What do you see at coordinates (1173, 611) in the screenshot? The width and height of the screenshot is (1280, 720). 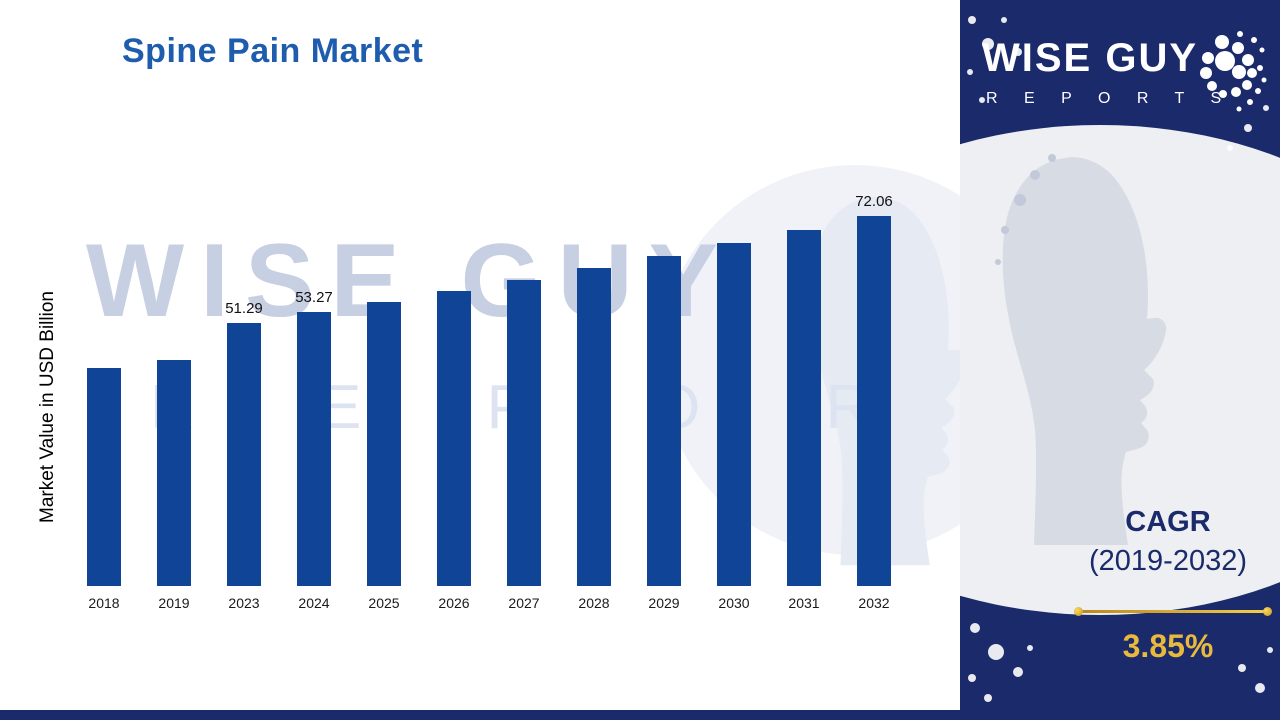 I see `cagr-divider-line` at bounding box center [1173, 611].